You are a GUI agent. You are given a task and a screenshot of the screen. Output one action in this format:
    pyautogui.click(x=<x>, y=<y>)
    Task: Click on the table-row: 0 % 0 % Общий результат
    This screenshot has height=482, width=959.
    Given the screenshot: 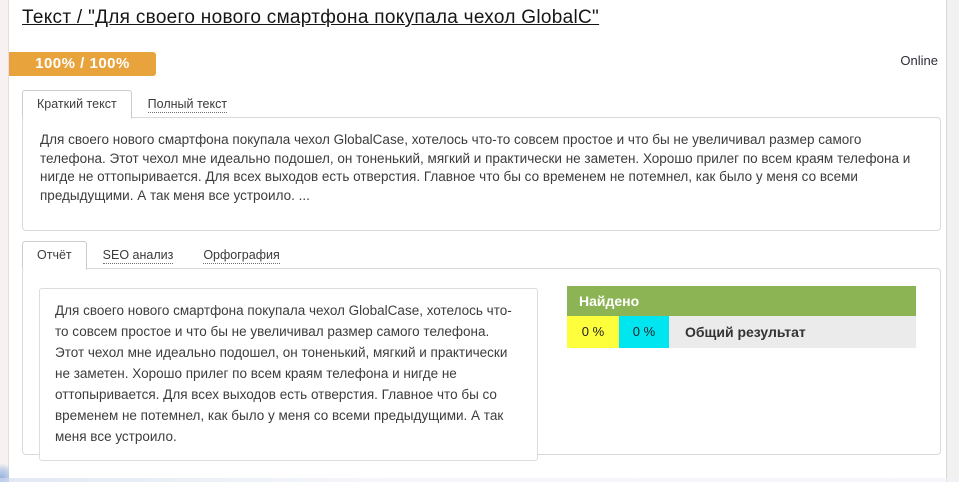 What is the action you would take?
    pyautogui.click(x=741, y=332)
    